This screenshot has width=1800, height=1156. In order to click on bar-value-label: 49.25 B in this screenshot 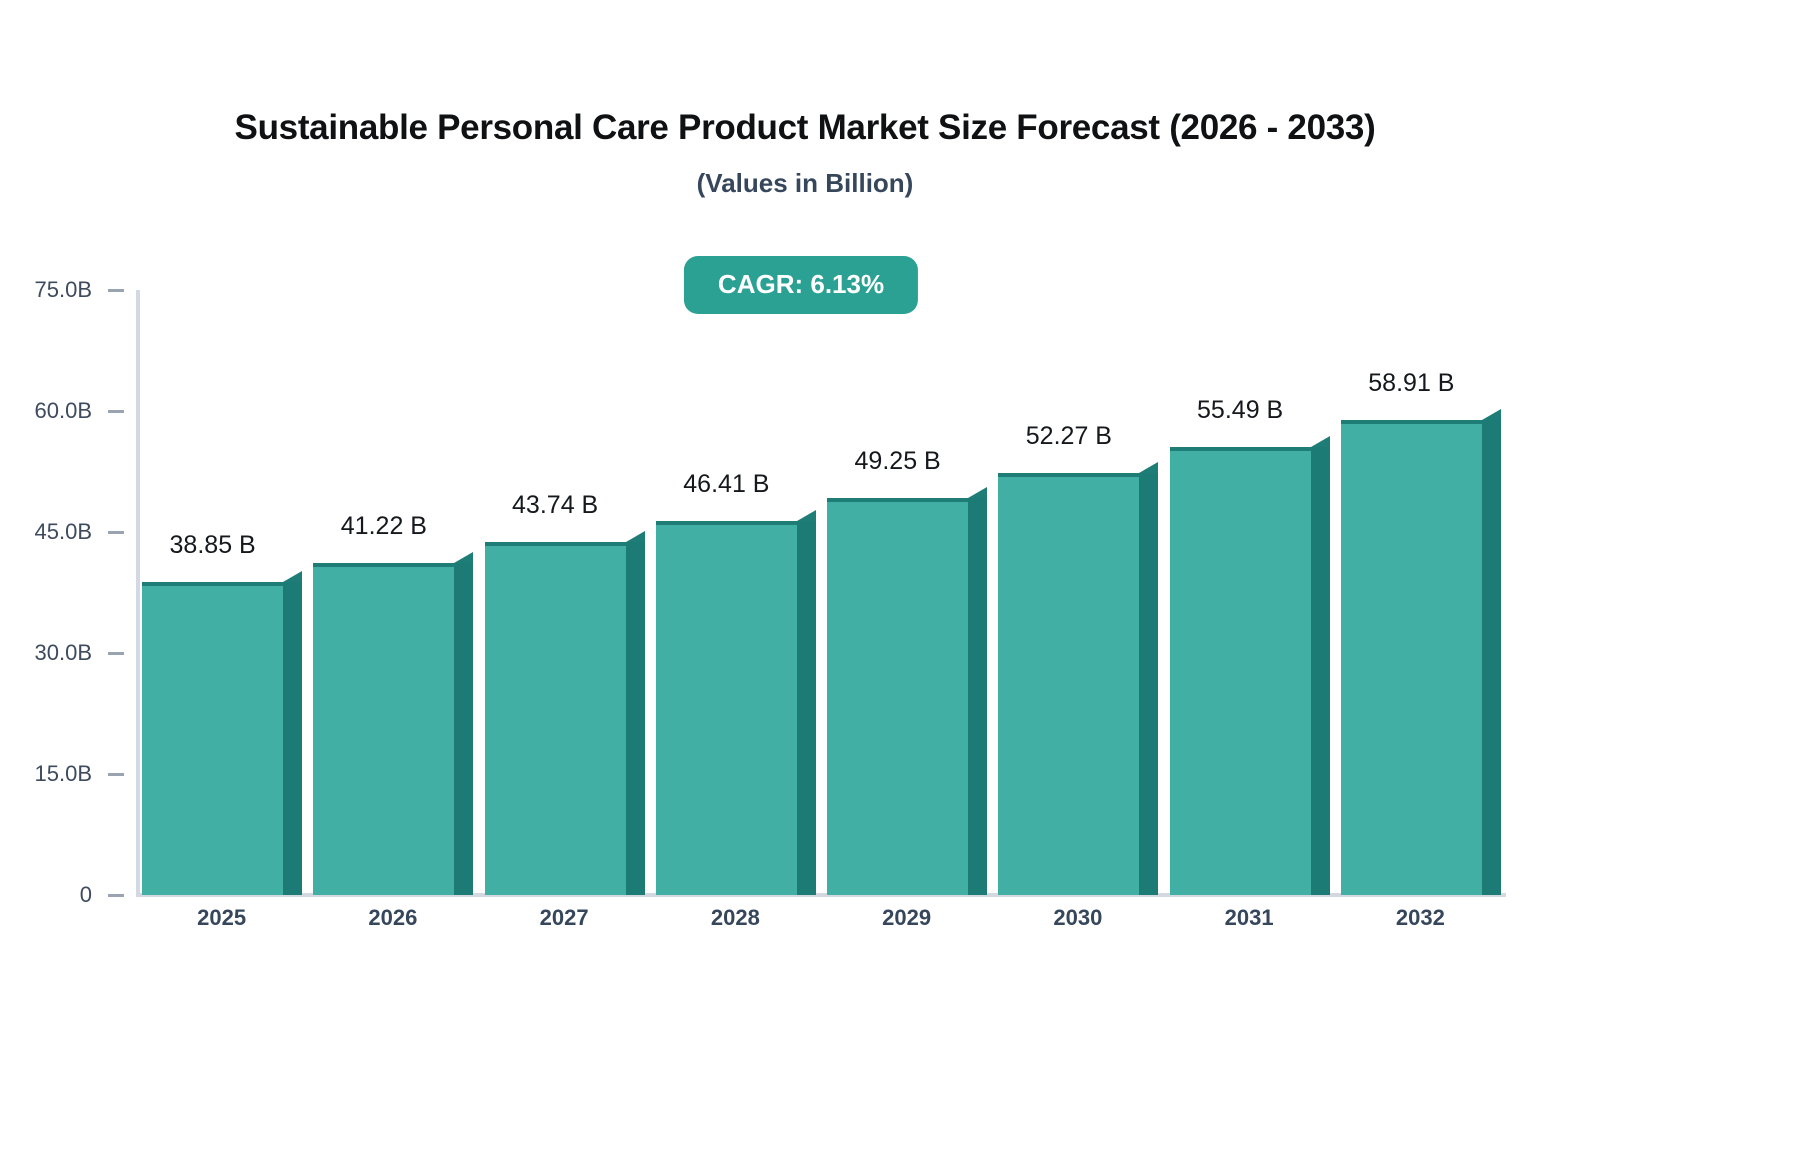, I will do `click(897, 460)`.